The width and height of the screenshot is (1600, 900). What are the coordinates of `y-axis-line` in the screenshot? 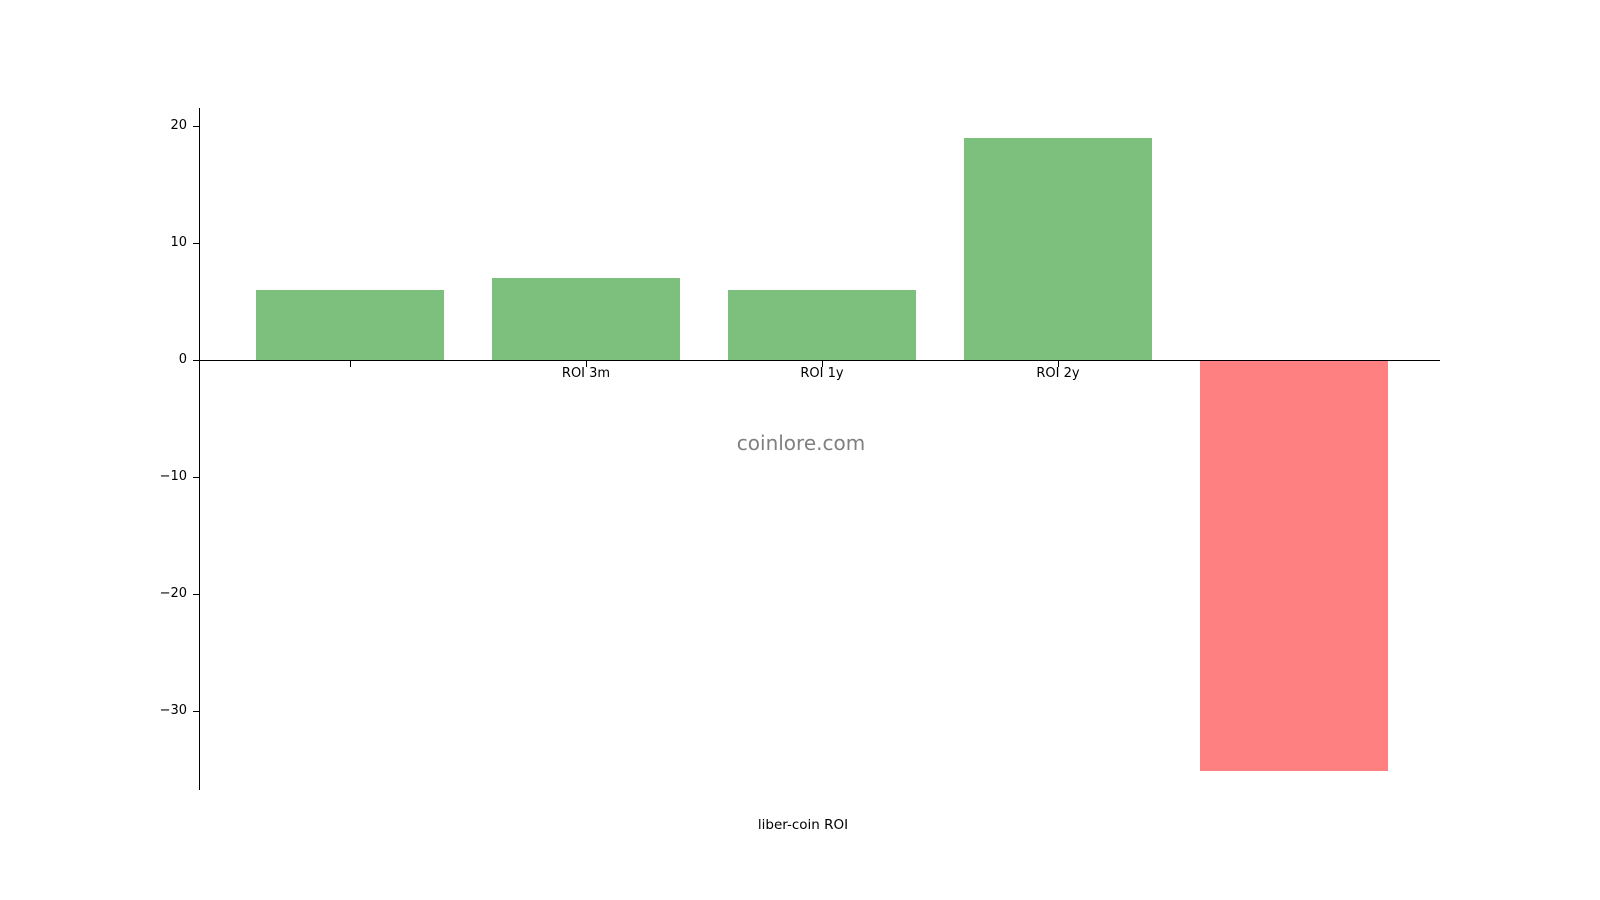 It's located at (199, 449).